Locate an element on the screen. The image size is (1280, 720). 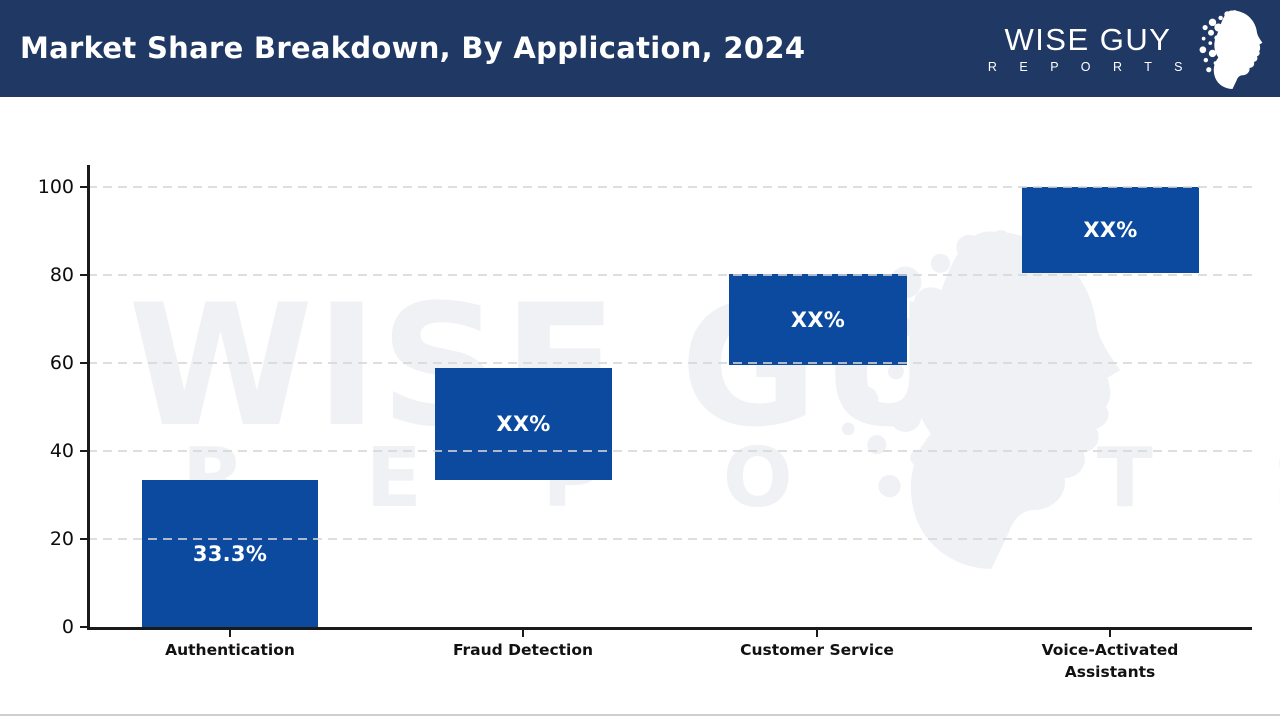
y-axis-line is located at coordinates (88, 397).